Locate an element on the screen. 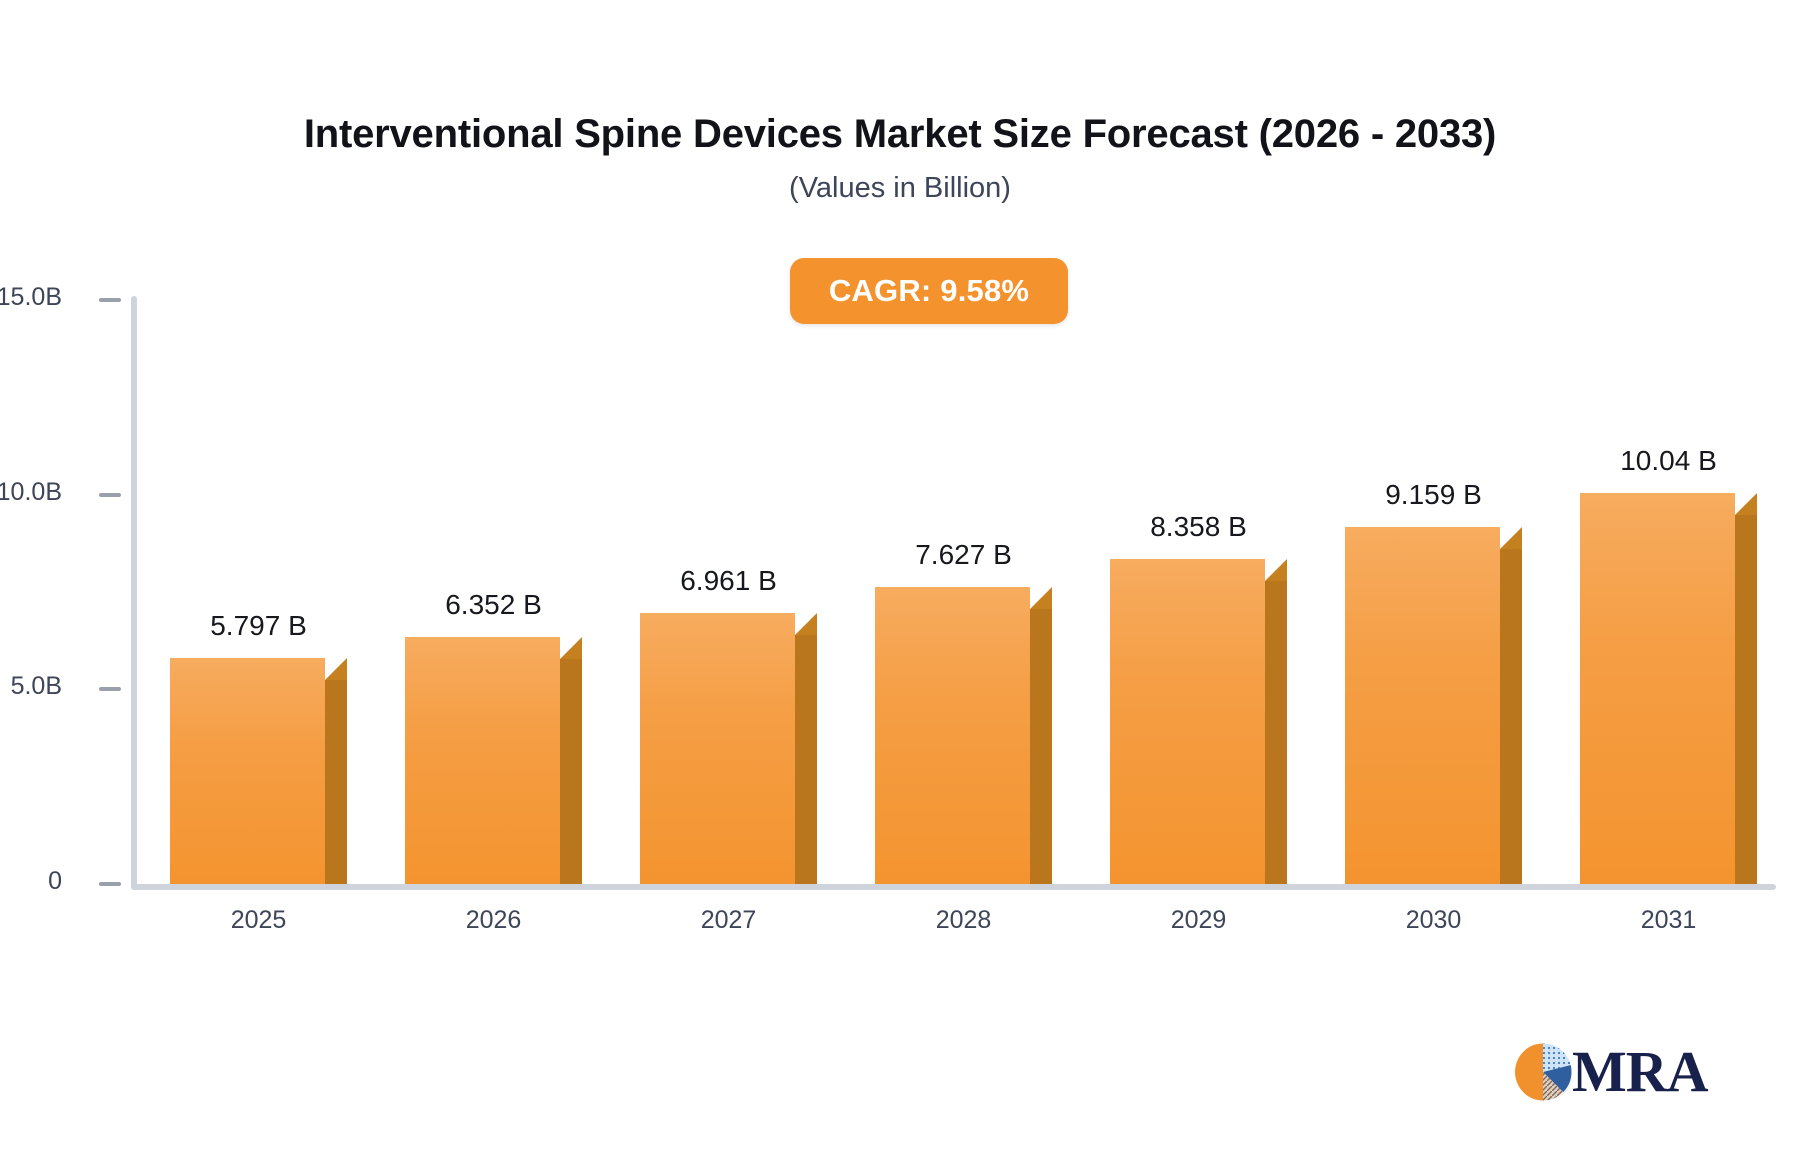 The image size is (1800, 1156). y-axis-line is located at coordinates (134, 592).